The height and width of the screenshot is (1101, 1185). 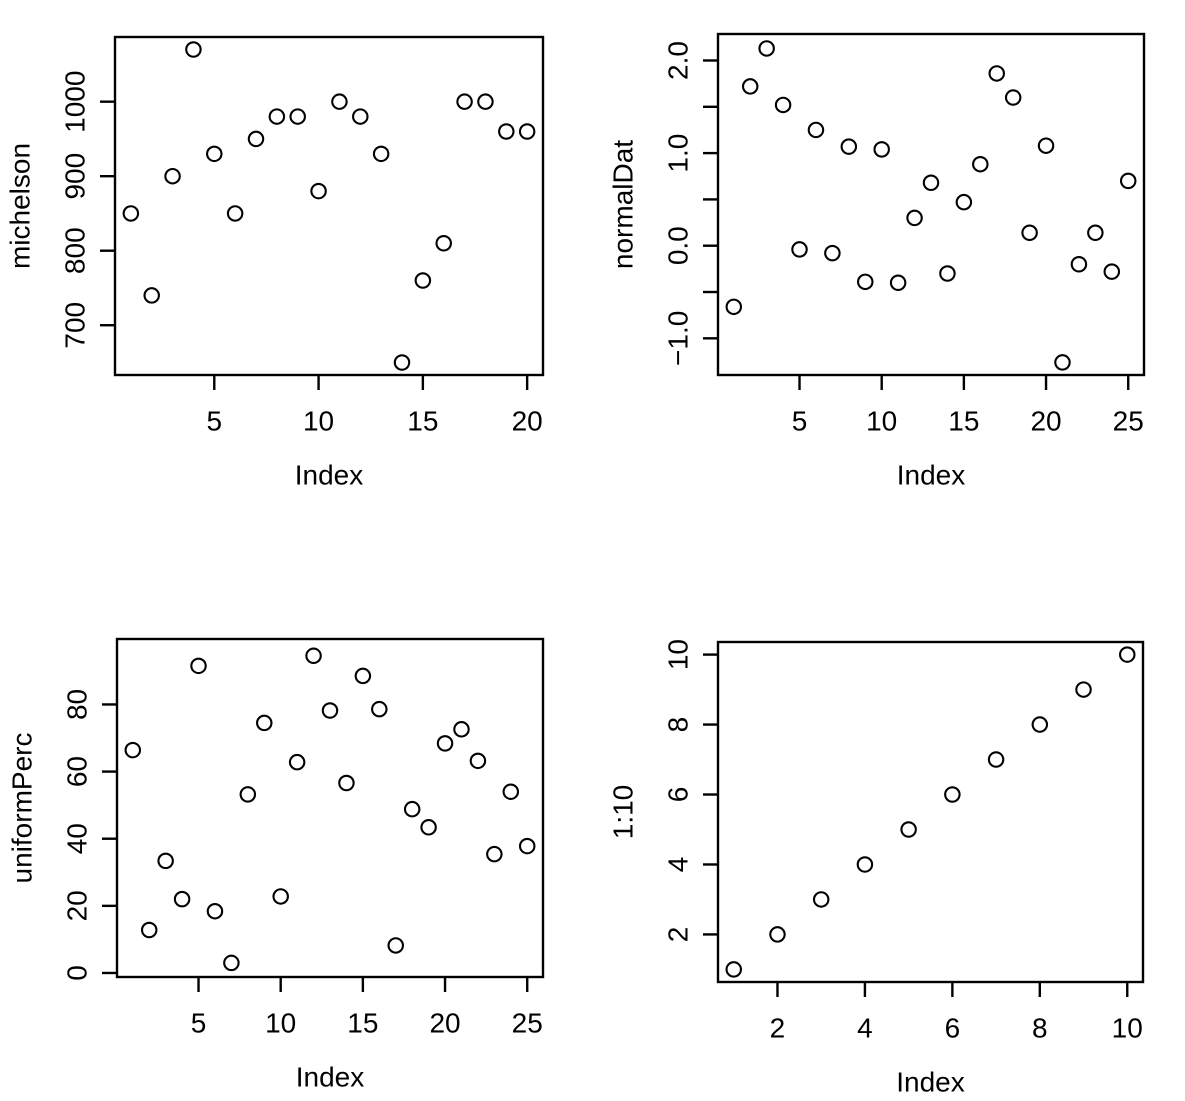 I want to click on y-axis-tick-label: 0, so click(x=77, y=973).